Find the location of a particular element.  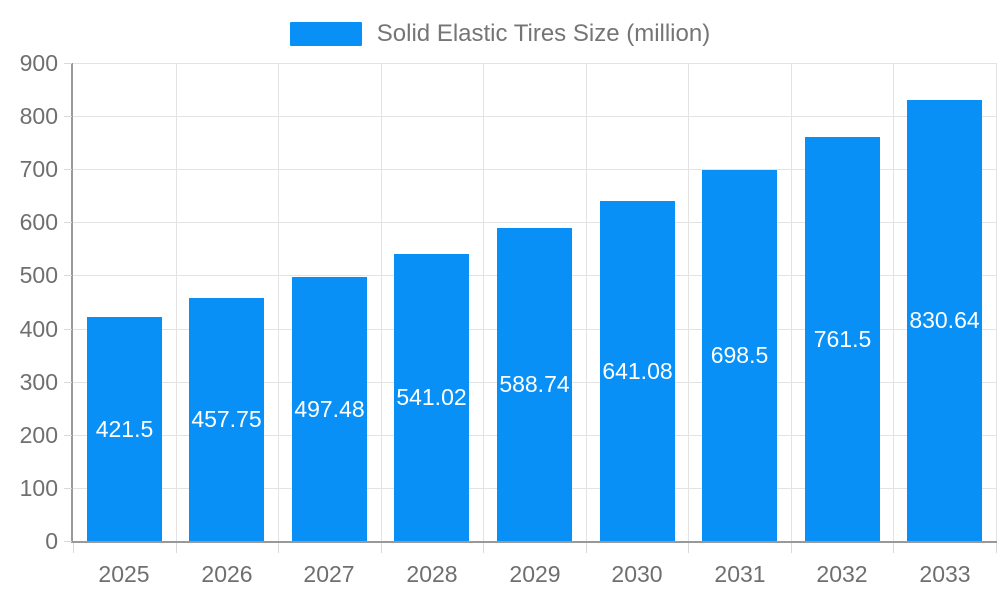

x-axis-label: 2032 is located at coordinates (842, 574).